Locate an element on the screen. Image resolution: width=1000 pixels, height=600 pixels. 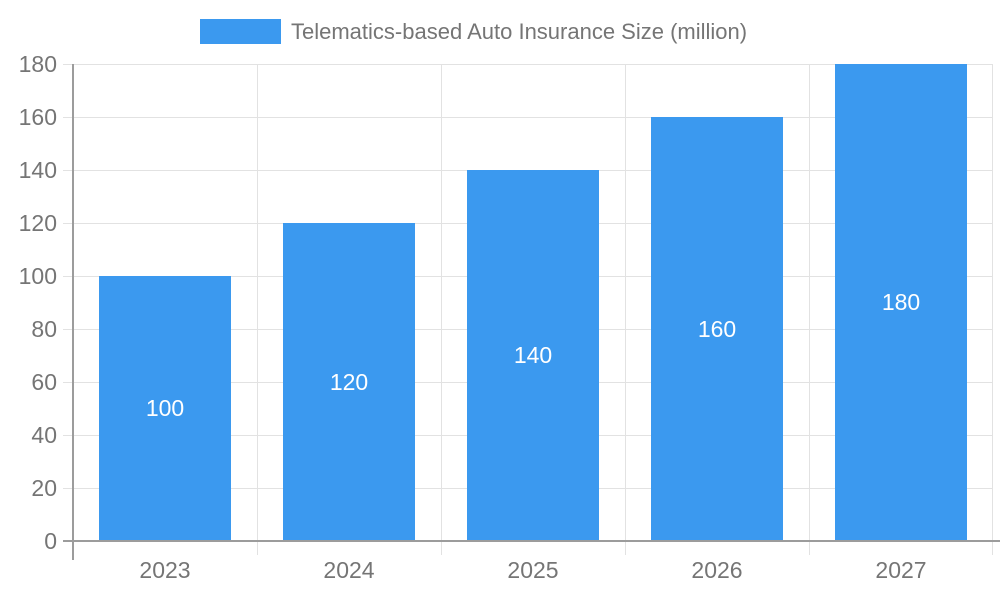
x-tick-label: 2026 is located at coordinates (717, 570).